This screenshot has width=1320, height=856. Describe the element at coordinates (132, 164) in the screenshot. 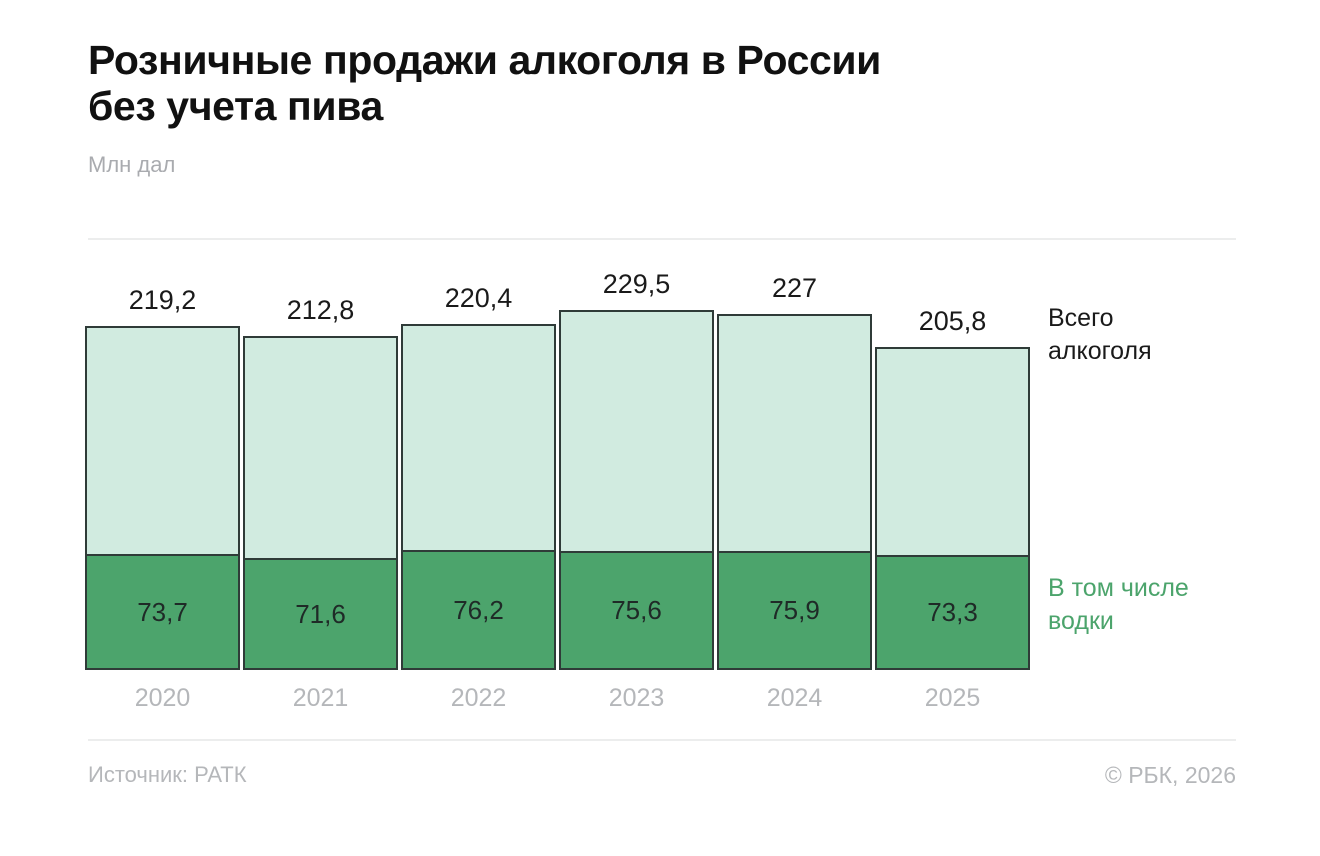

I see `chart-units-subtitle: Млн дал` at that location.